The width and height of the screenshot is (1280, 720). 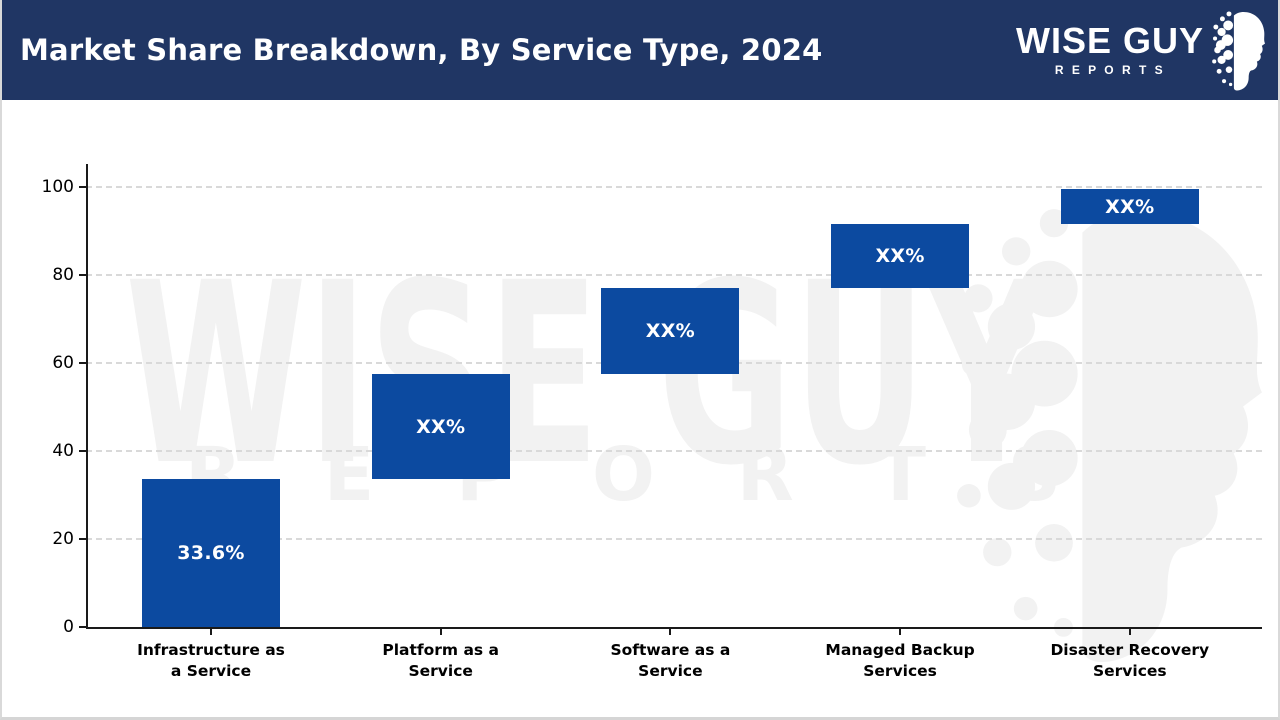 What do you see at coordinates (441, 650) in the screenshot?
I see `x-category-label-line: Platform as a` at bounding box center [441, 650].